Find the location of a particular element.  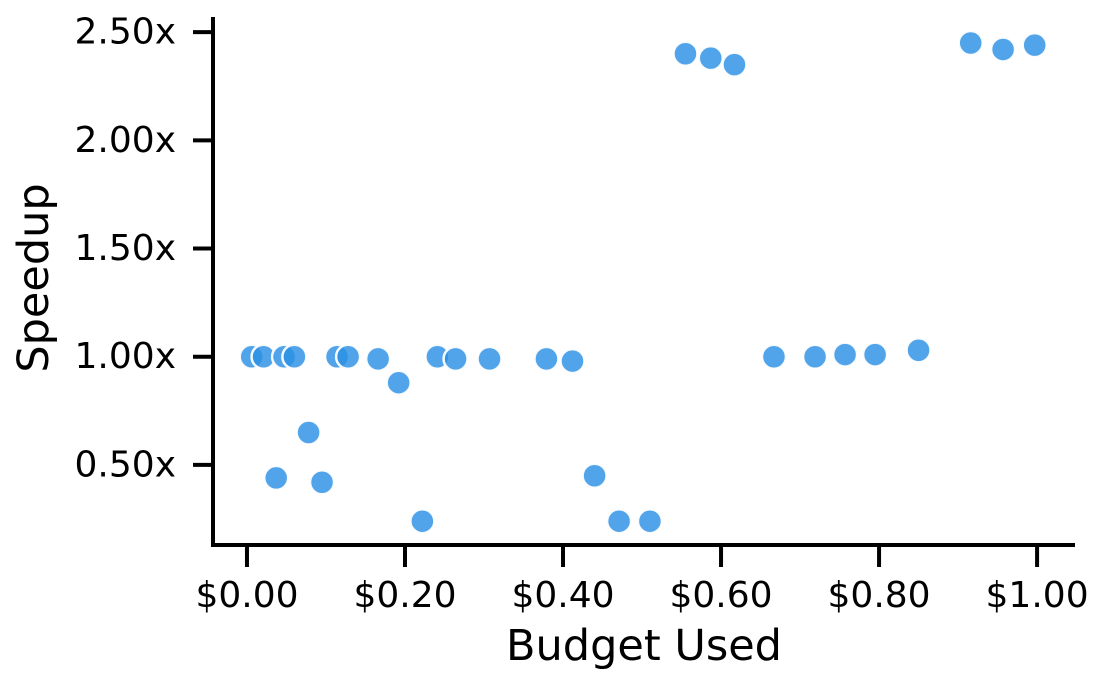

x-tick-label: $0.80 is located at coordinates (879, 595).